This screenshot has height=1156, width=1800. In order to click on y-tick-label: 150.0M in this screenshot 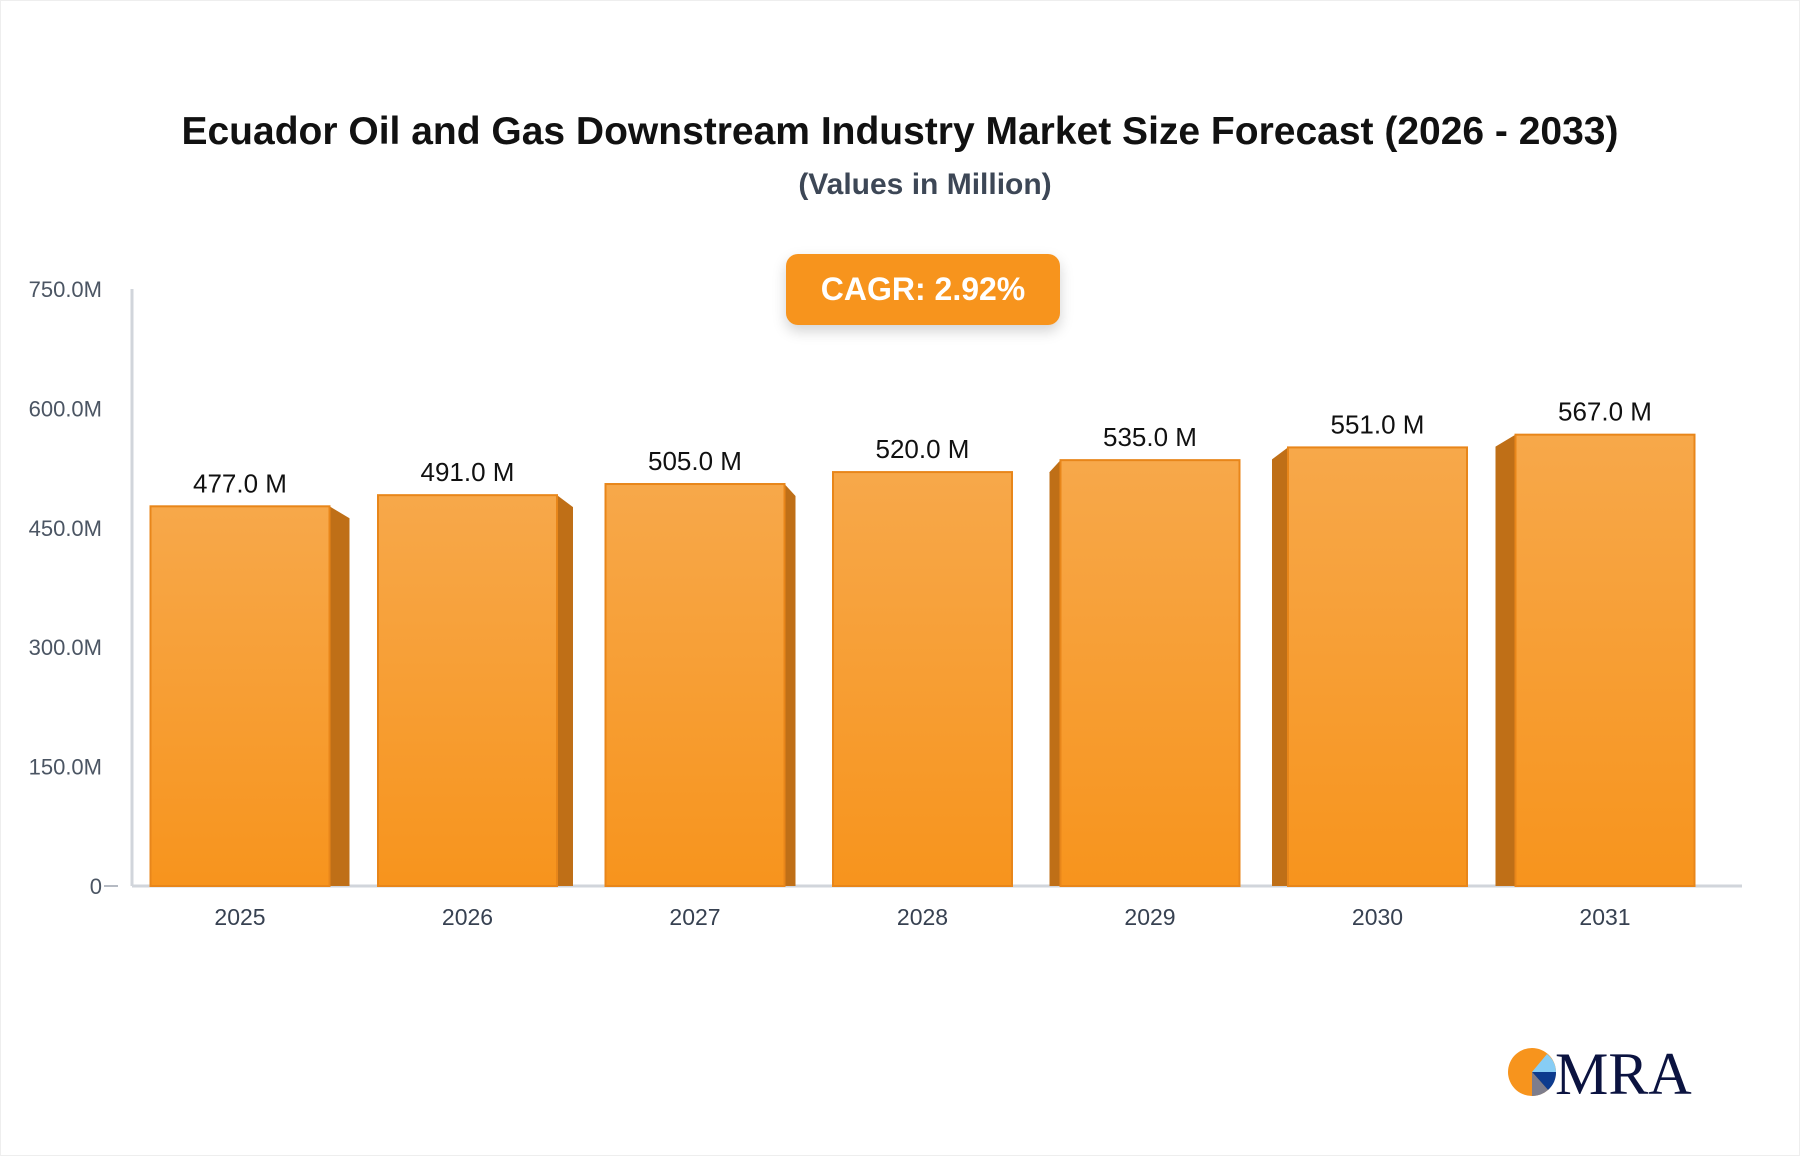, I will do `click(65, 767)`.